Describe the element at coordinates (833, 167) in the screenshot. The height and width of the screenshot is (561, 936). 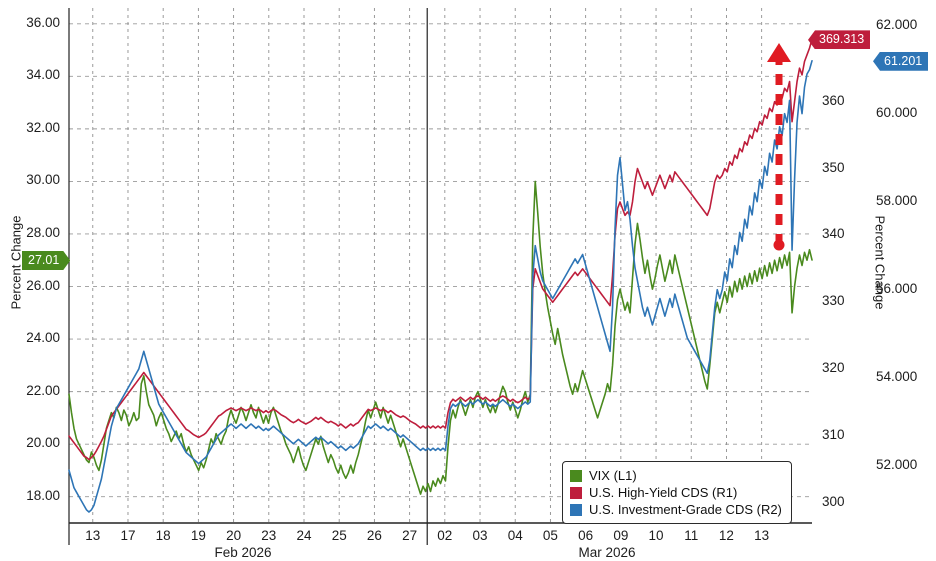
I see `r1-tick-label: 350` at that location.